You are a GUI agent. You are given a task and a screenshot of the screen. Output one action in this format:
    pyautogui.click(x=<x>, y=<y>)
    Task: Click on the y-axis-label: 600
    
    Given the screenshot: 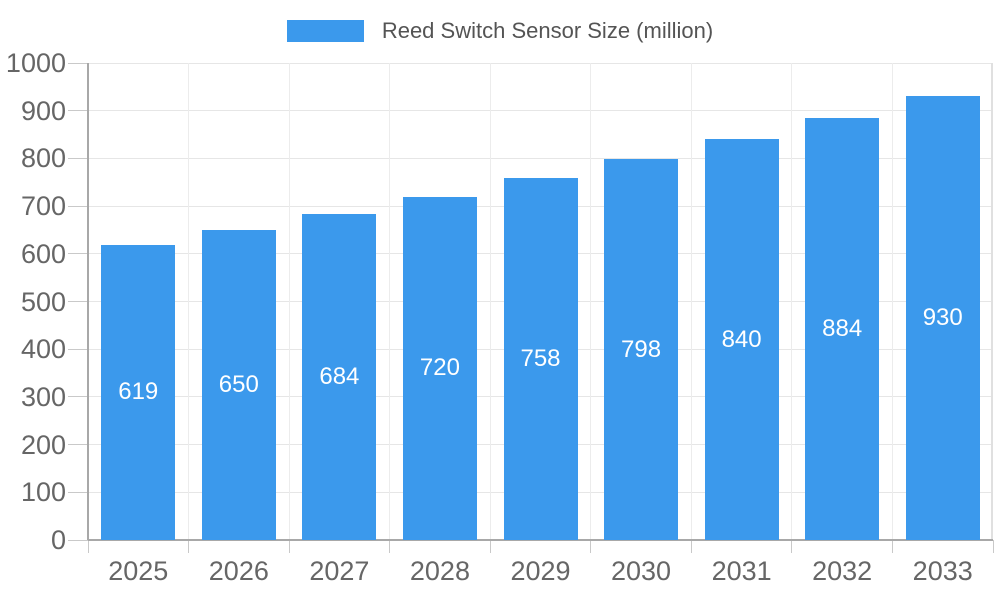 What is the action you would take?
    pyautogui.click(x=43, y=253)
    